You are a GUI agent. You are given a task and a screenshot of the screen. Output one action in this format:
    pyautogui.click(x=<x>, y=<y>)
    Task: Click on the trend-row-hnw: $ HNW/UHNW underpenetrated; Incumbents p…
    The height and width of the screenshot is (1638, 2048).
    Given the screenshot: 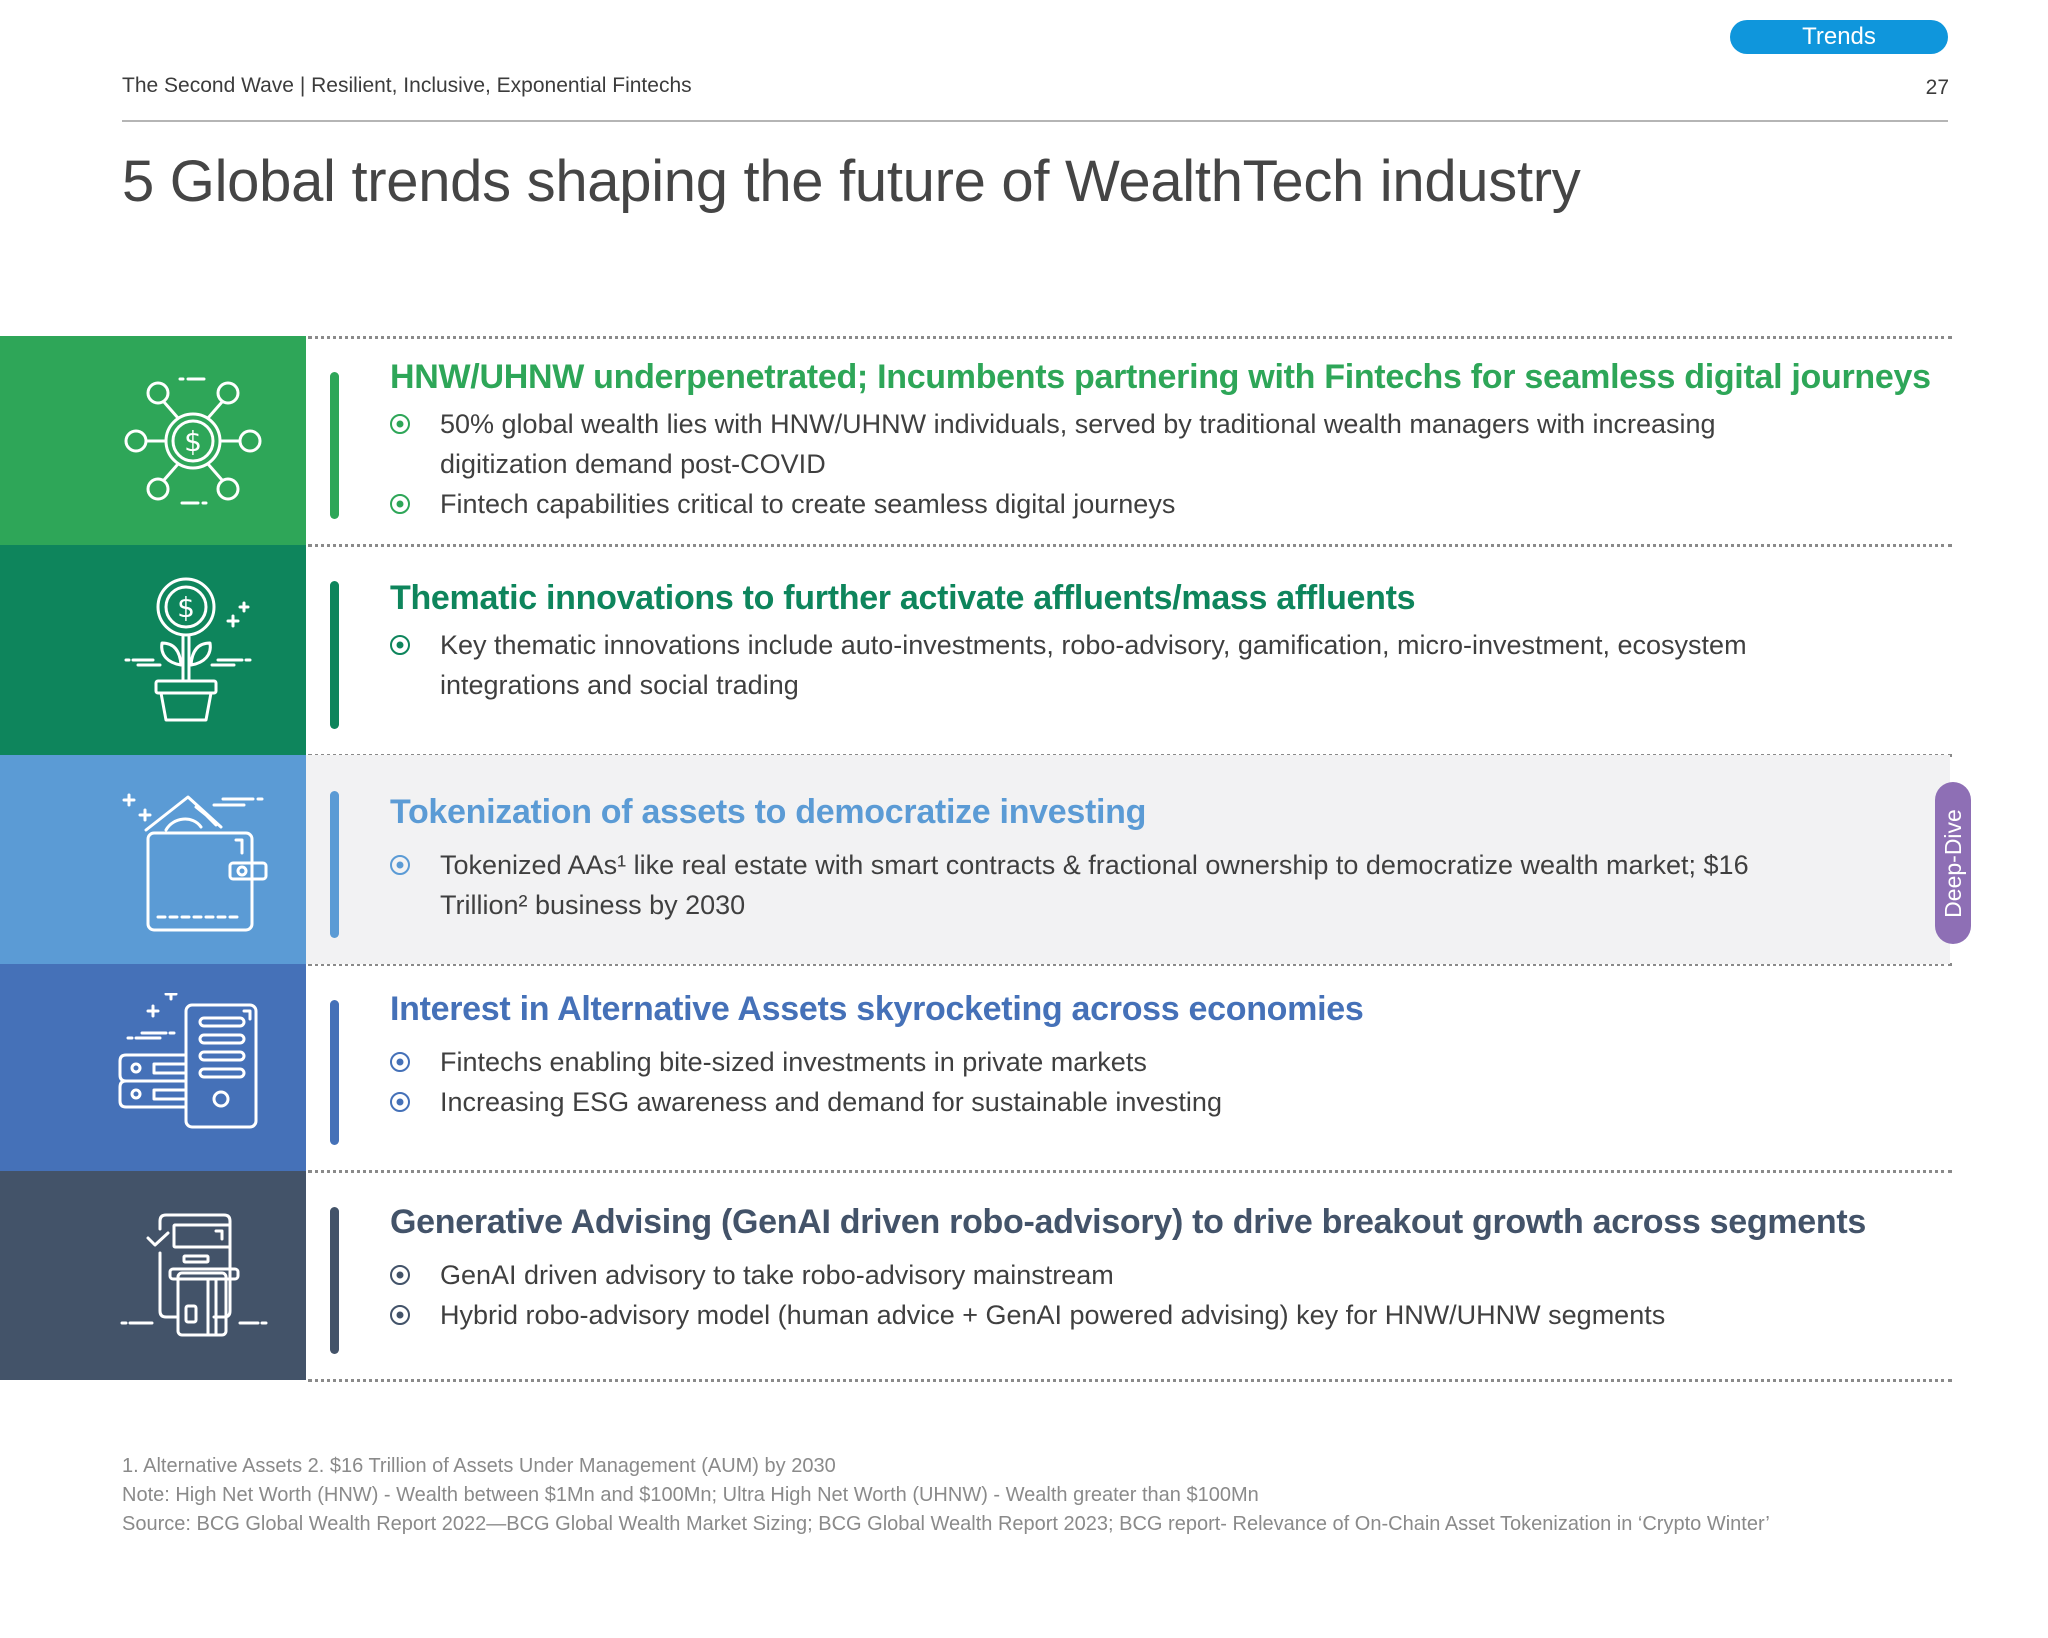 What is the action you would take?
    pyautogui.click(x=1024, y=440)
    